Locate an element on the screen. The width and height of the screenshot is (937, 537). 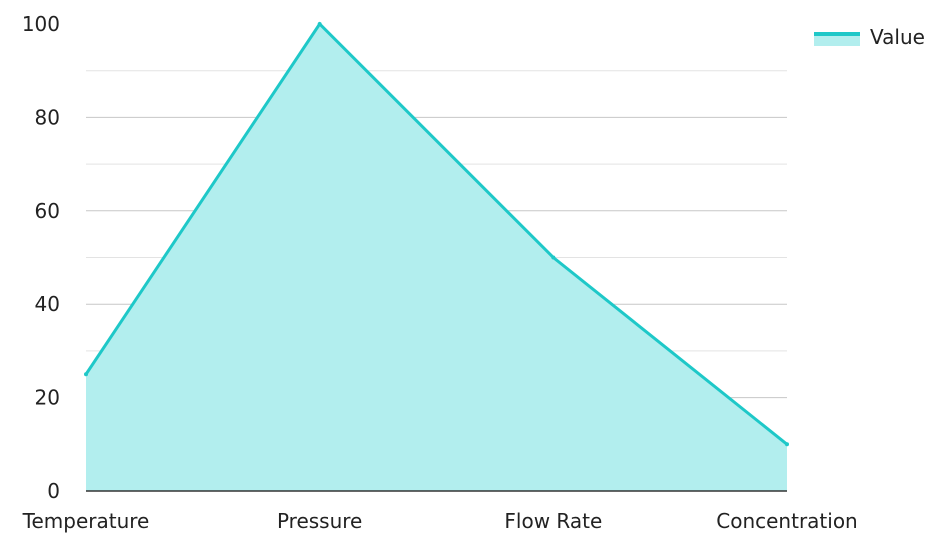
data-point-concentration is located at coordinates (787, 444).